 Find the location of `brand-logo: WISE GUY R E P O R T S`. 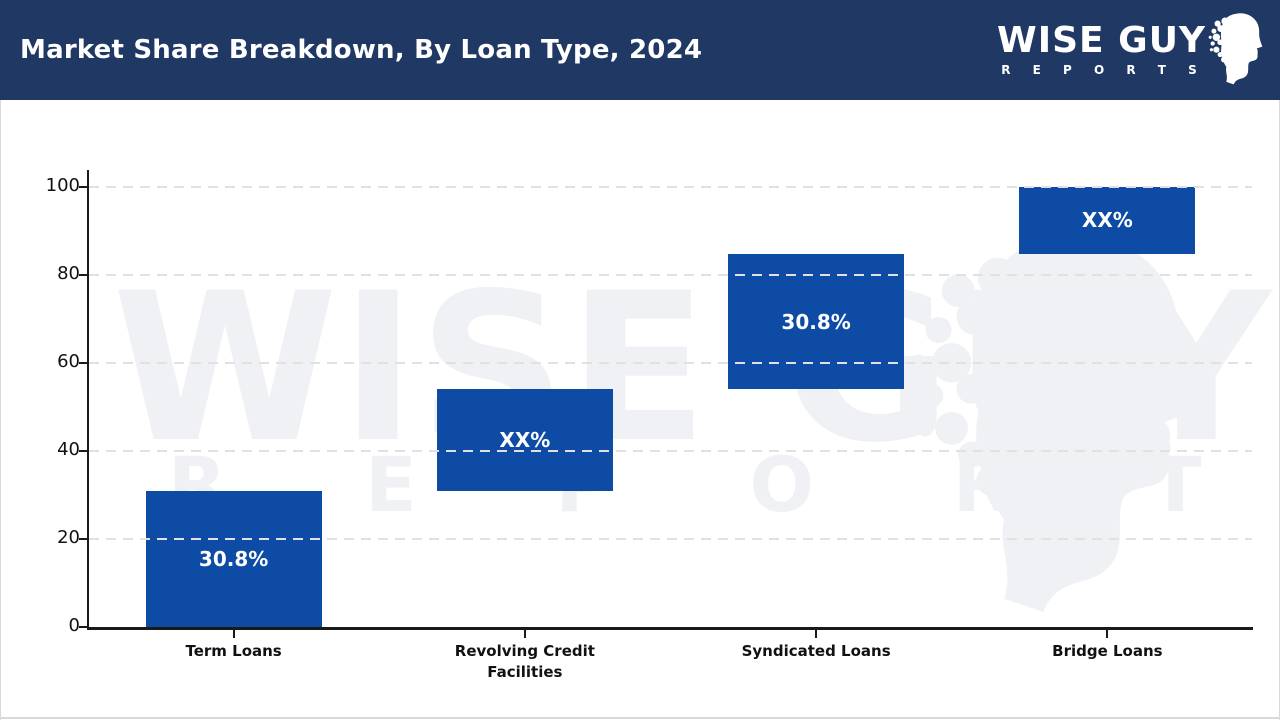

brand-logo: WISE GUY R E P O R T S is located at coordinates (1131, 50).